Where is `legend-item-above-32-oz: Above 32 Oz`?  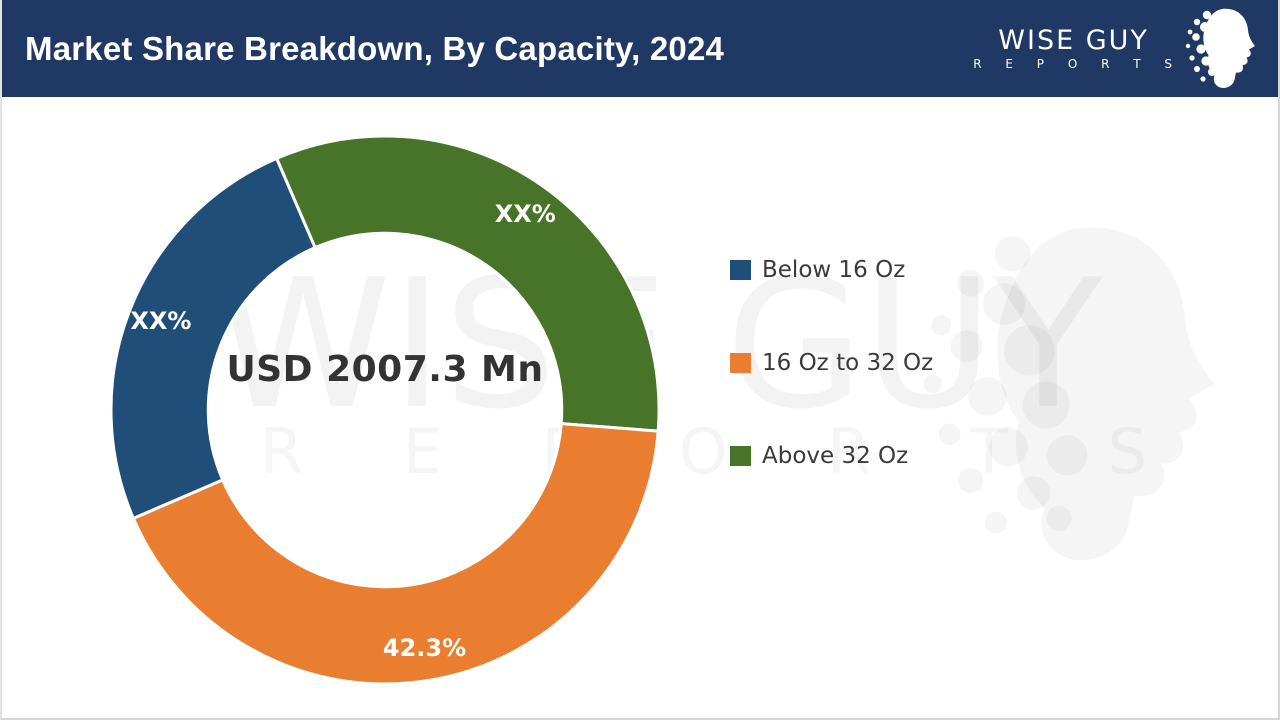 legend-item-above-32-oz: Above 32 Oz is located at coordinates (831, 456).